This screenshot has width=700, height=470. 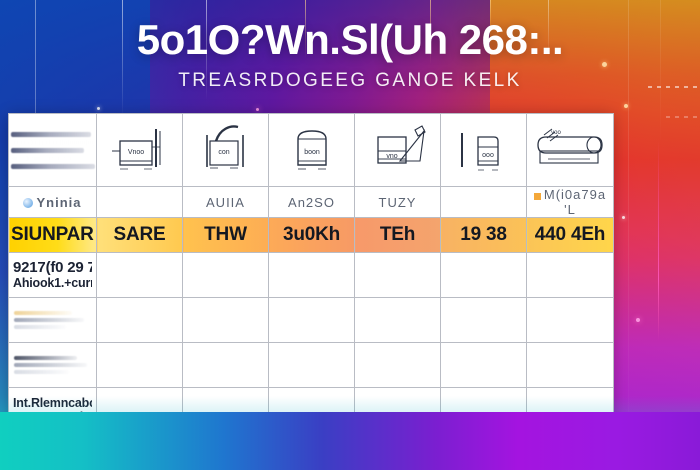 I want to click on column-icon-panel-door-icon: ooo, so click(x=483, y=150).